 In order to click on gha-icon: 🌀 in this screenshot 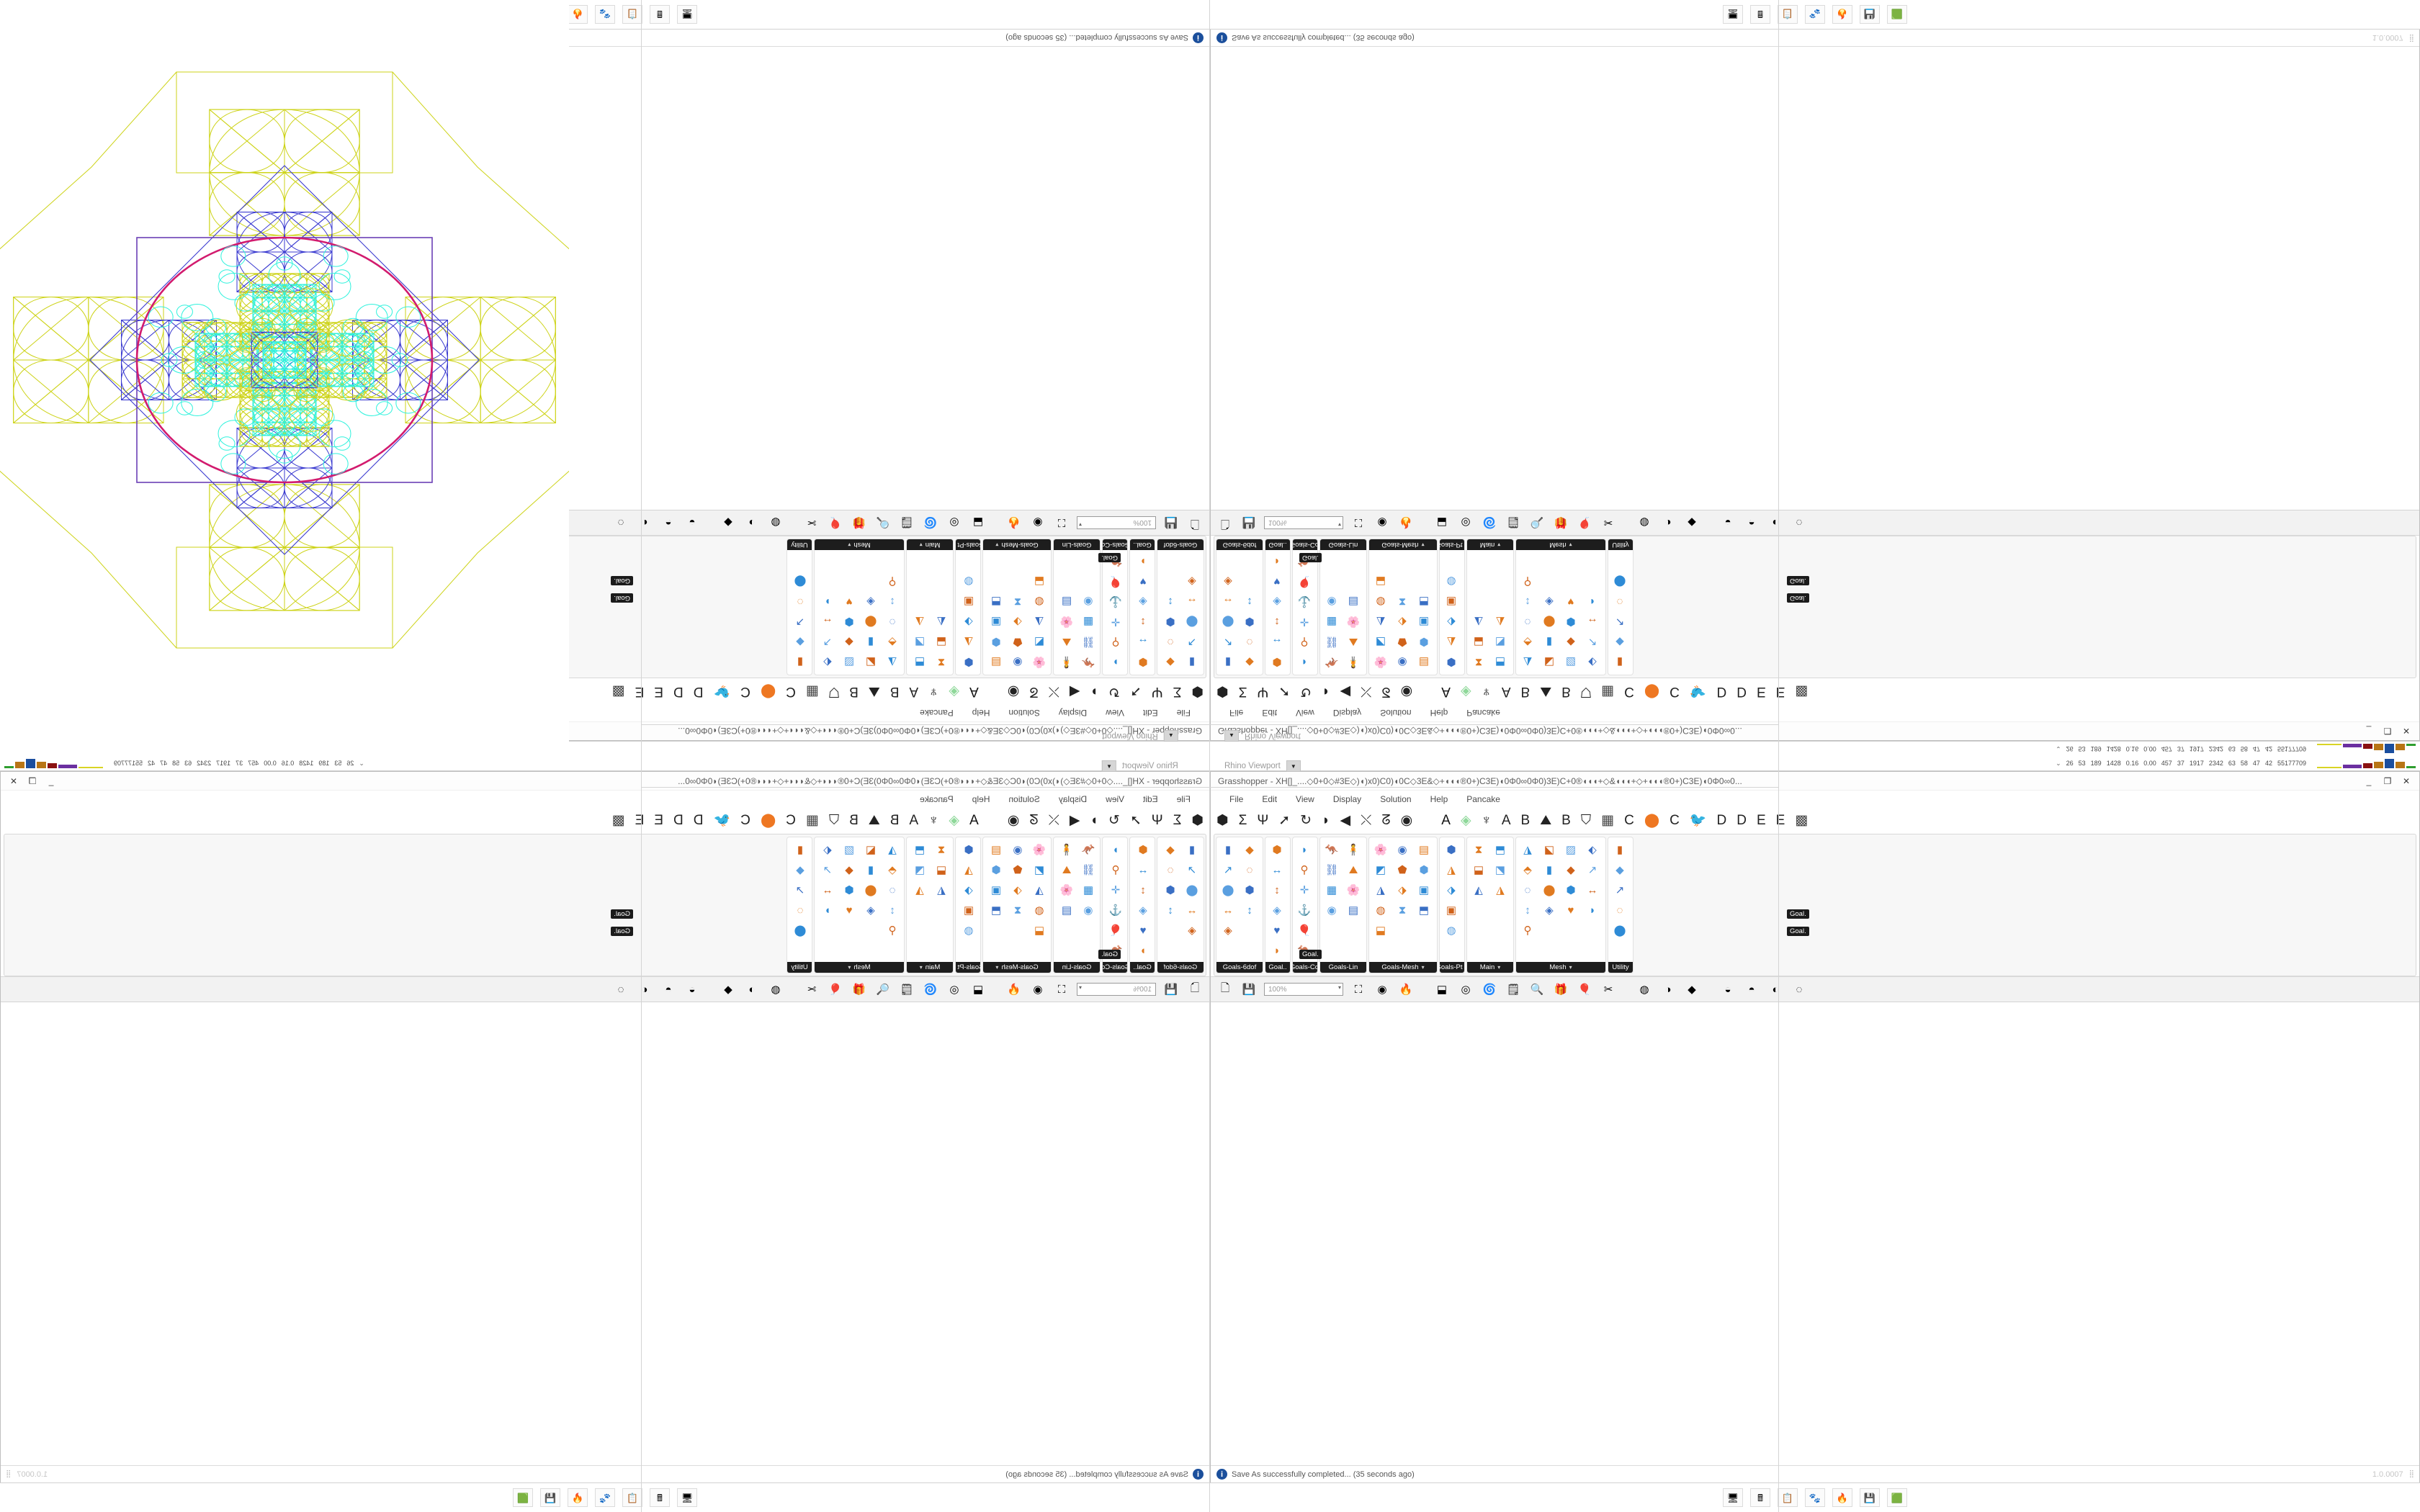, I will do `click(1489, 990)`.